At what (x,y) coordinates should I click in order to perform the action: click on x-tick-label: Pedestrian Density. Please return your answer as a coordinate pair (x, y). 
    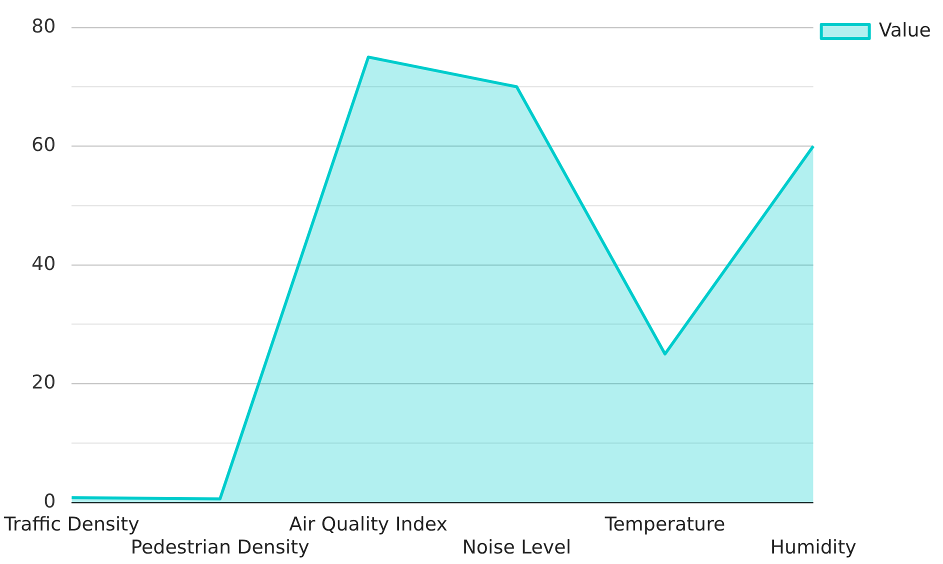
    Looking at the image, I should click on (220, 547).